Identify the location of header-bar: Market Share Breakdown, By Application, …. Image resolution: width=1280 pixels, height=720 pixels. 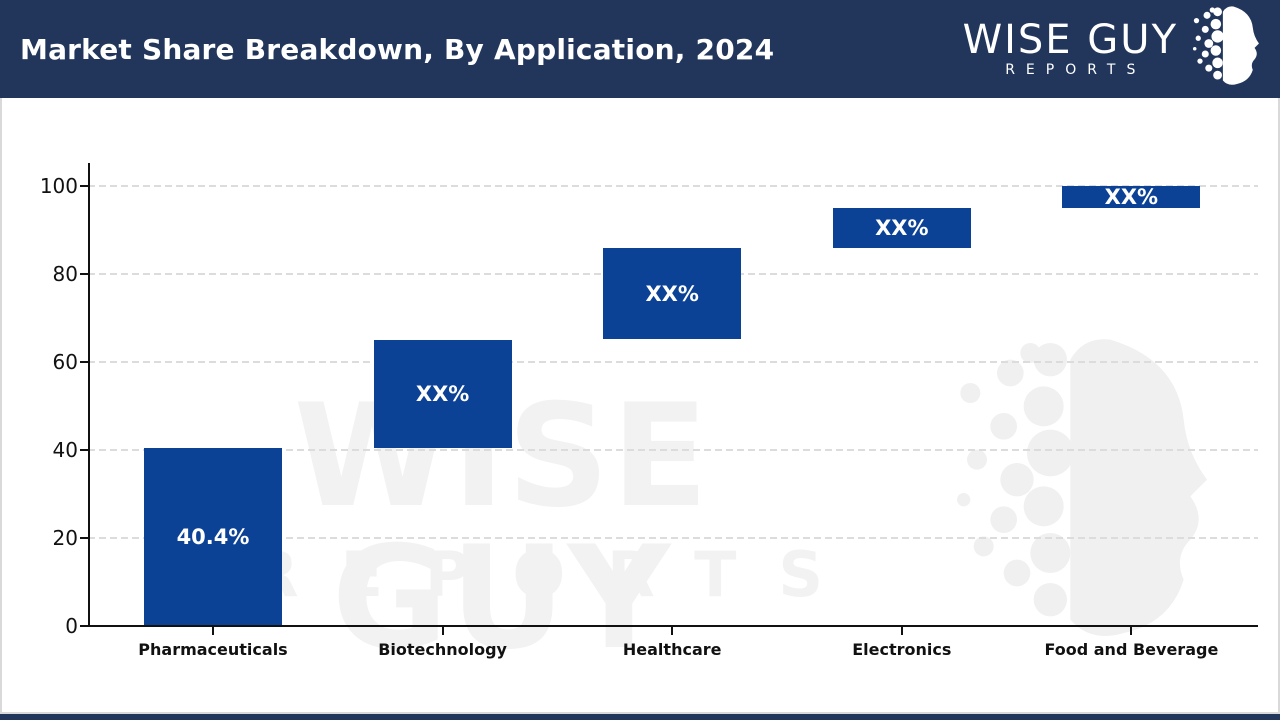
(640, 49).